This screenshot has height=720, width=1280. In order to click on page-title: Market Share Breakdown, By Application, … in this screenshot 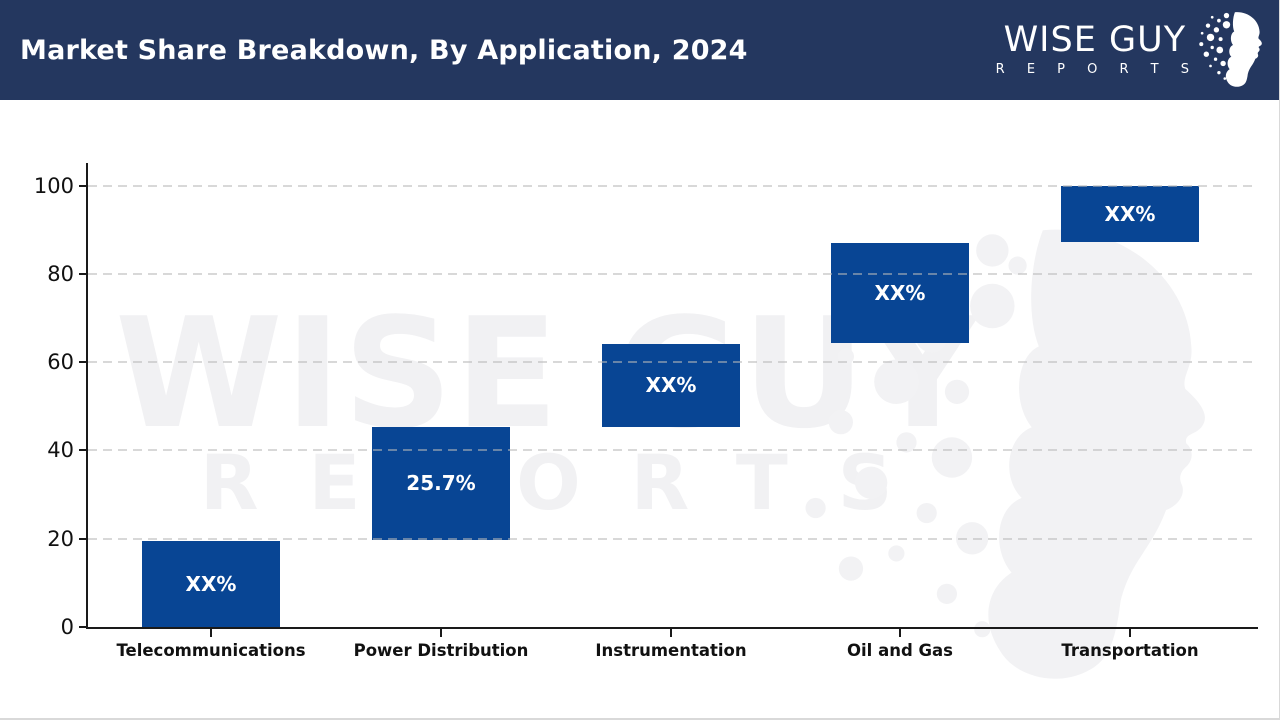, I will do `click(384, 50)`.